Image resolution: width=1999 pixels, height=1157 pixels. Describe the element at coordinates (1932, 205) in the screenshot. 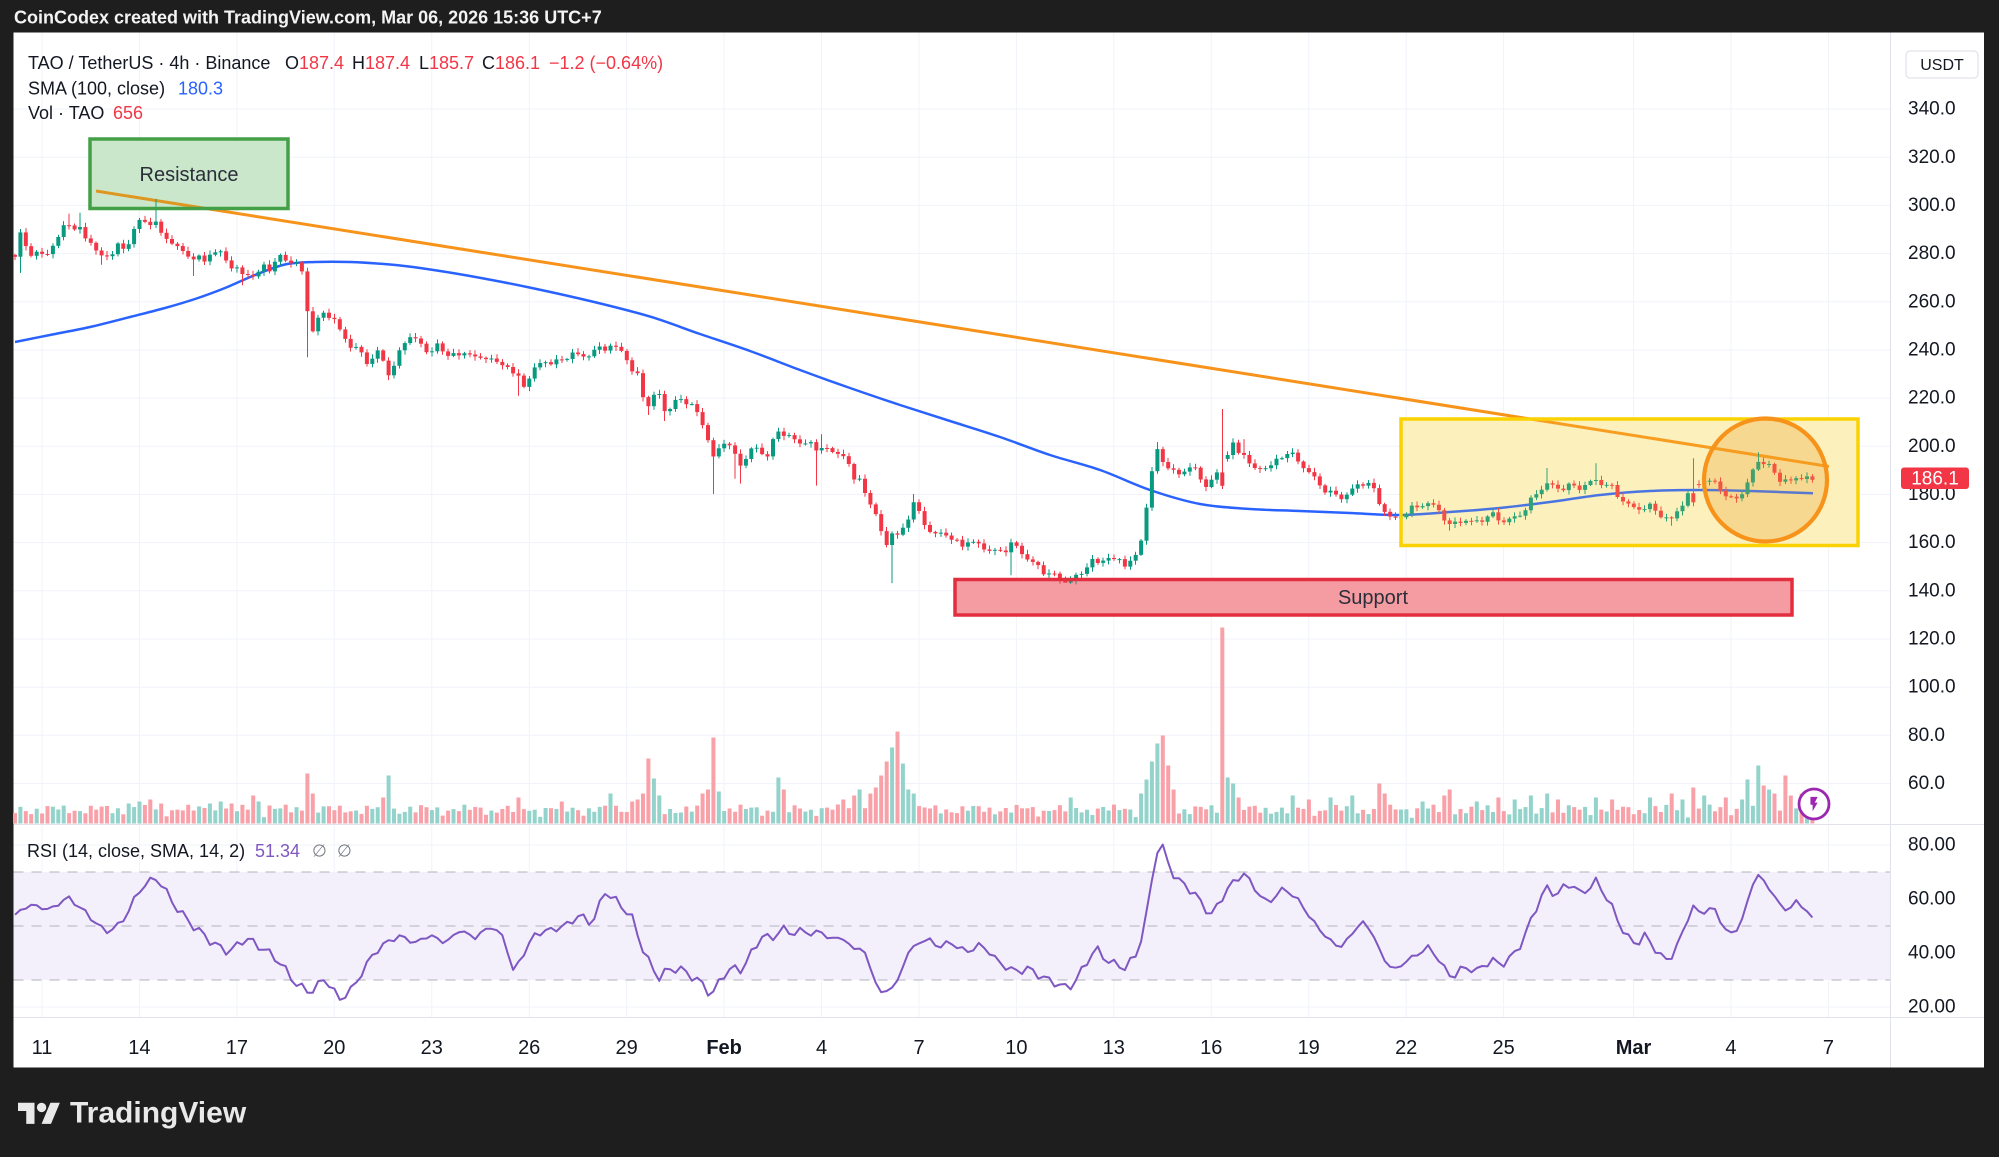

I see `svg-text: 300.0` at that location.